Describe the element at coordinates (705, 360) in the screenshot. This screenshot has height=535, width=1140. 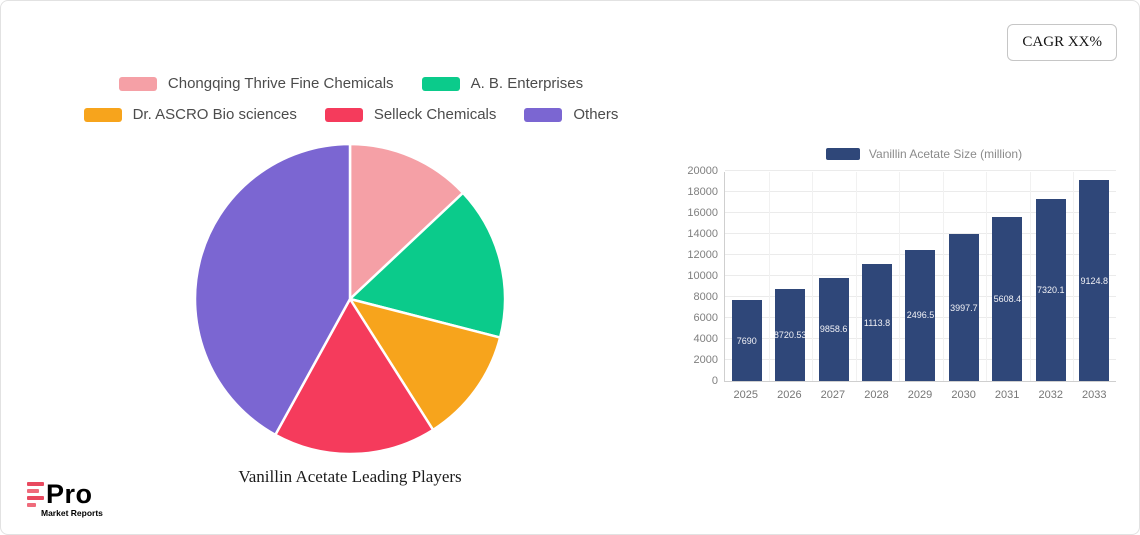
I see `y-tick-label: 2000` at that location.